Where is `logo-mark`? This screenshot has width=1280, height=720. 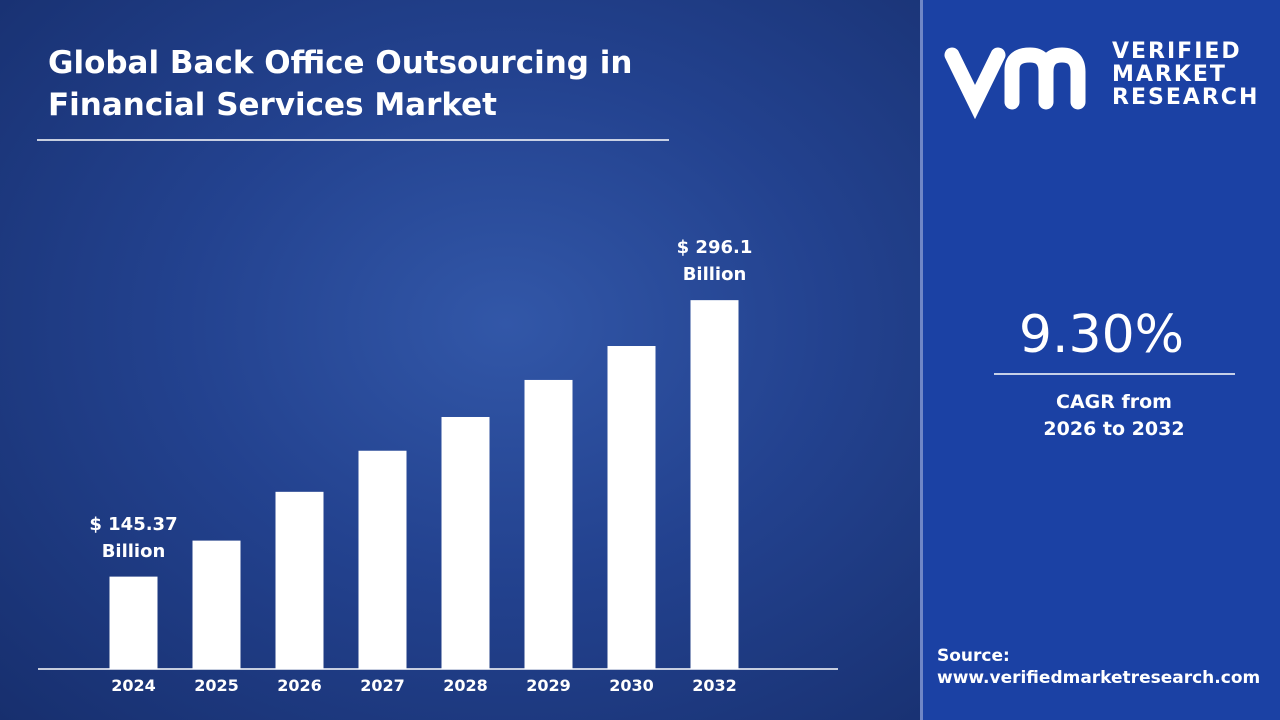 logo-mark is located at coordinates (1015, 83).